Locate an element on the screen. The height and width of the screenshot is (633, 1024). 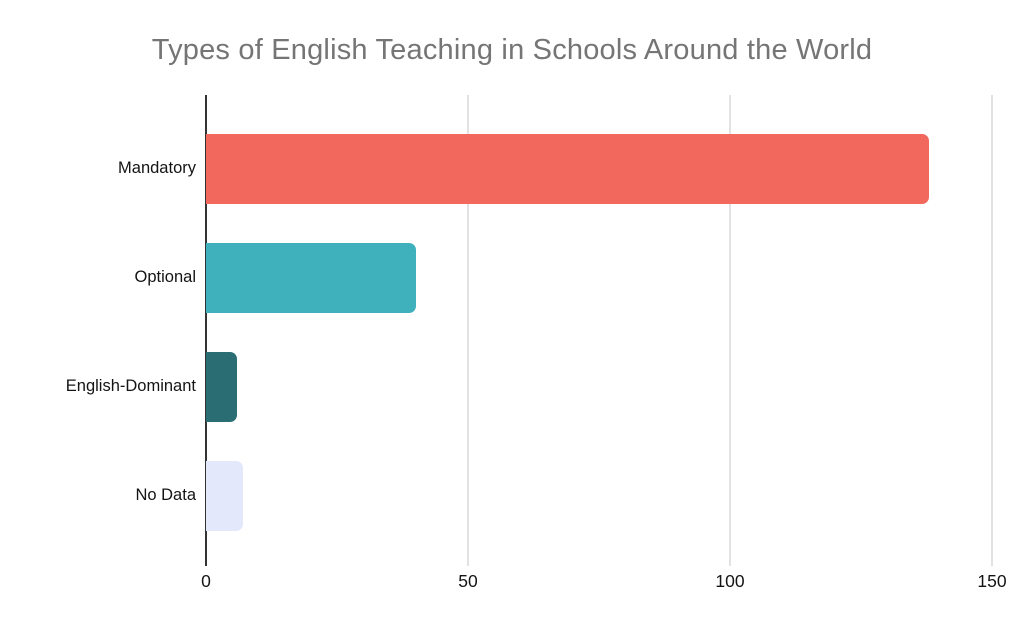
category-label-english-dominant: English-Dominant is located at coordinates (130, 386).